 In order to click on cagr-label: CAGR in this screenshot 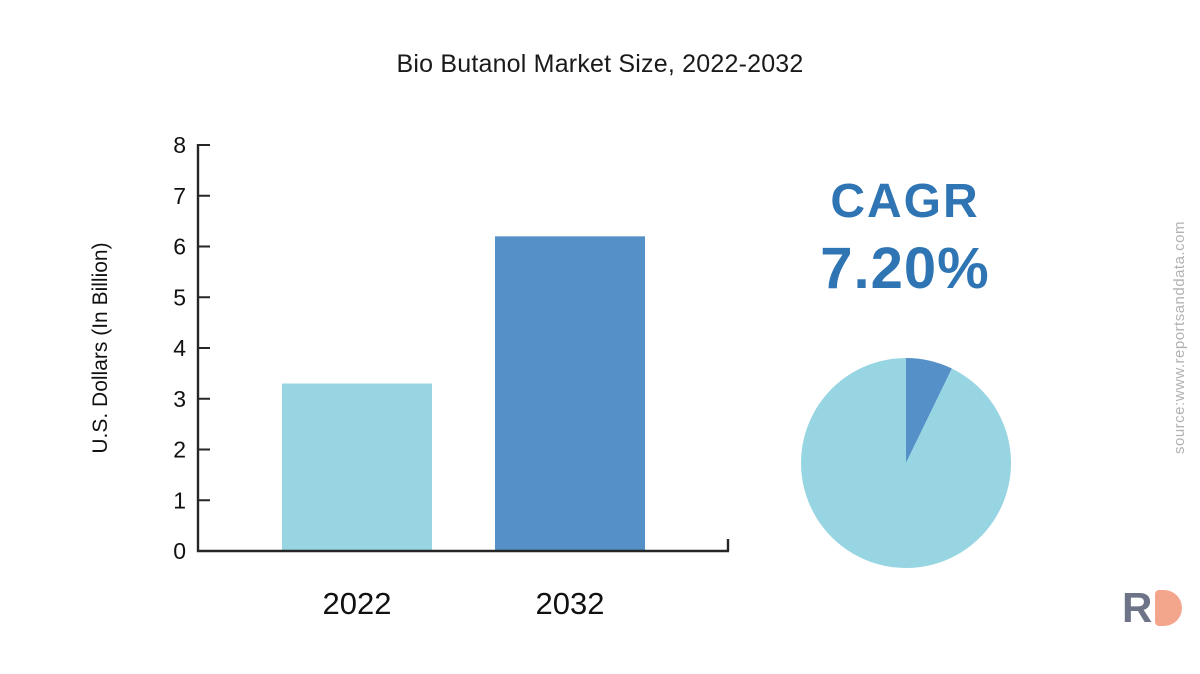, I will do `click(905, 201)`.